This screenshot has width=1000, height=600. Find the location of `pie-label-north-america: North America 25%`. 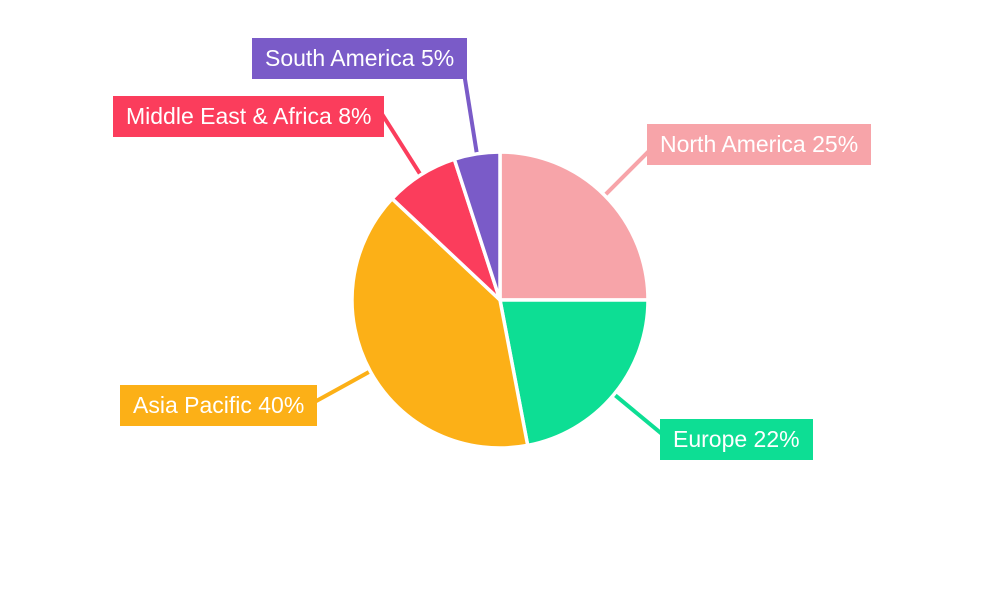

pie-label-north-america: North America 25% is located at coordinates (759, 144).